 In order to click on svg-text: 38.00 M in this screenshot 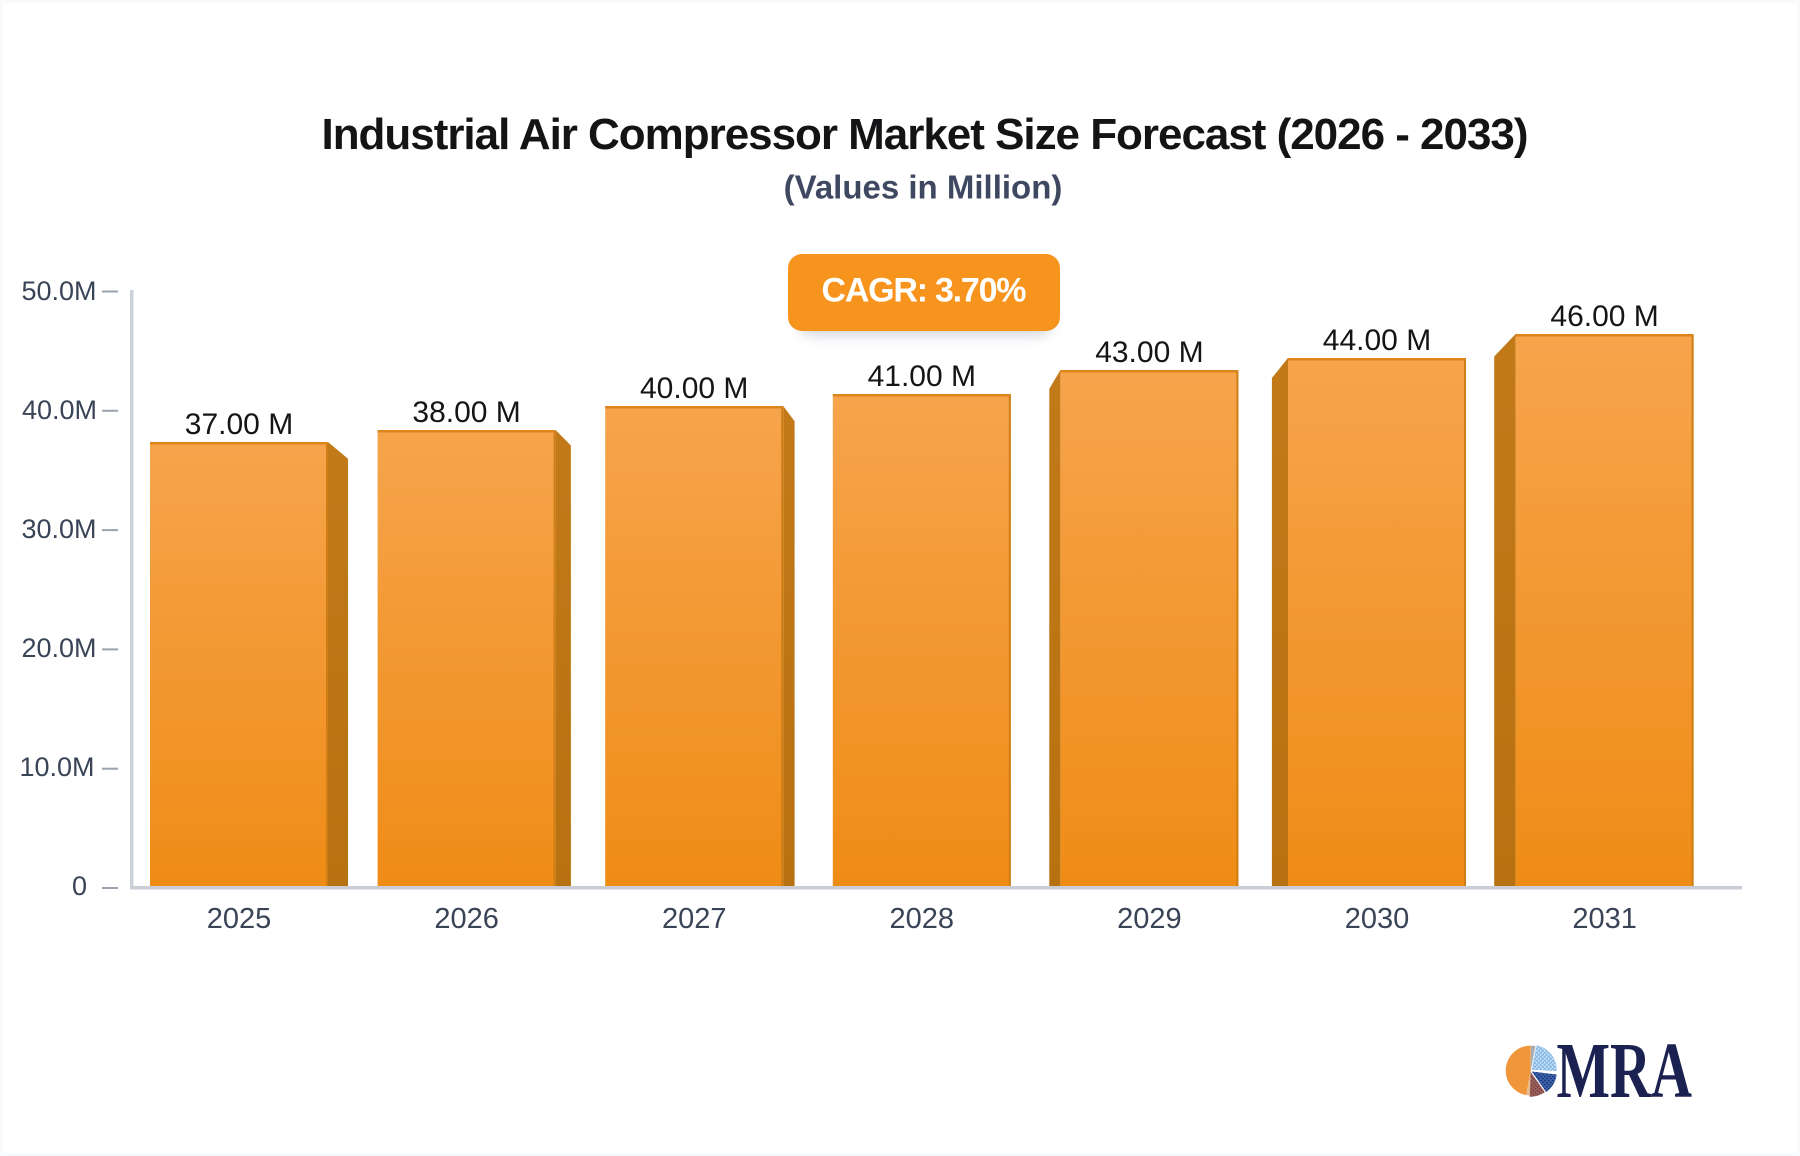, I will do `click(466, 412)`.